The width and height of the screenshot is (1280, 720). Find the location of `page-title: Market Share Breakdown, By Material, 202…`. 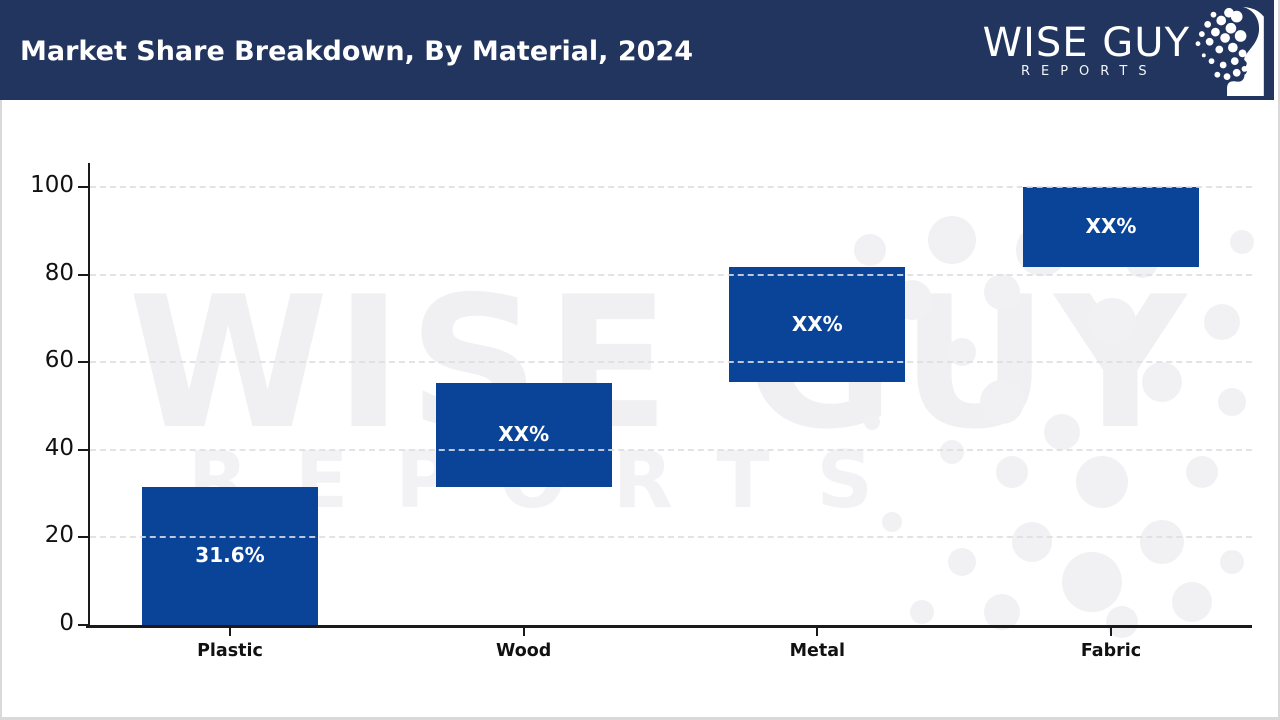

page-title: Market Share Breakdown, By Material, 202… is located at coordinates (356, 51).